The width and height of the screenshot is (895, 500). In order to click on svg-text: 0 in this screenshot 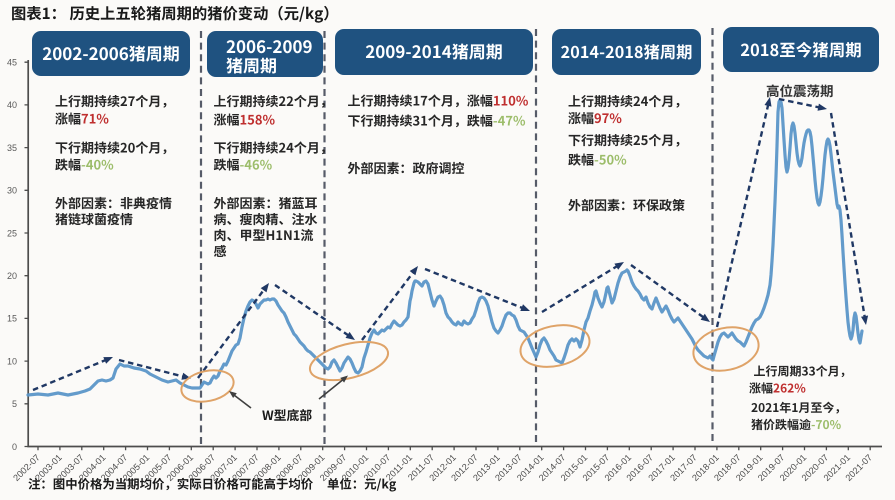, I will do `click(14, 447)`.